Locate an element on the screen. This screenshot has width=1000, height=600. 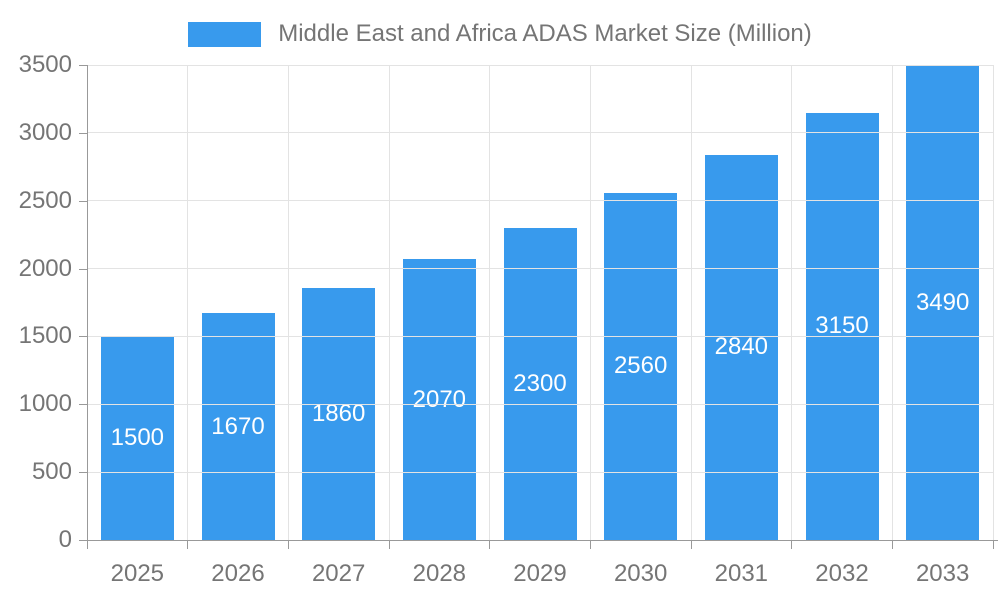
bar-value-label: 2840 is located at coordinates (741, 347).